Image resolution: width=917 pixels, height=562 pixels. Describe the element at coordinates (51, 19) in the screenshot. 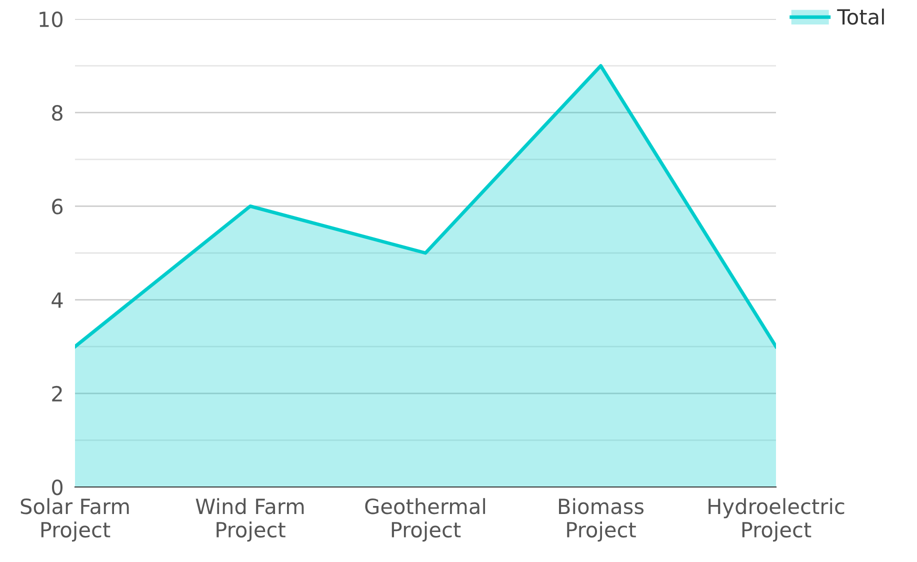

I see `y-tick-label: 10` at that location.